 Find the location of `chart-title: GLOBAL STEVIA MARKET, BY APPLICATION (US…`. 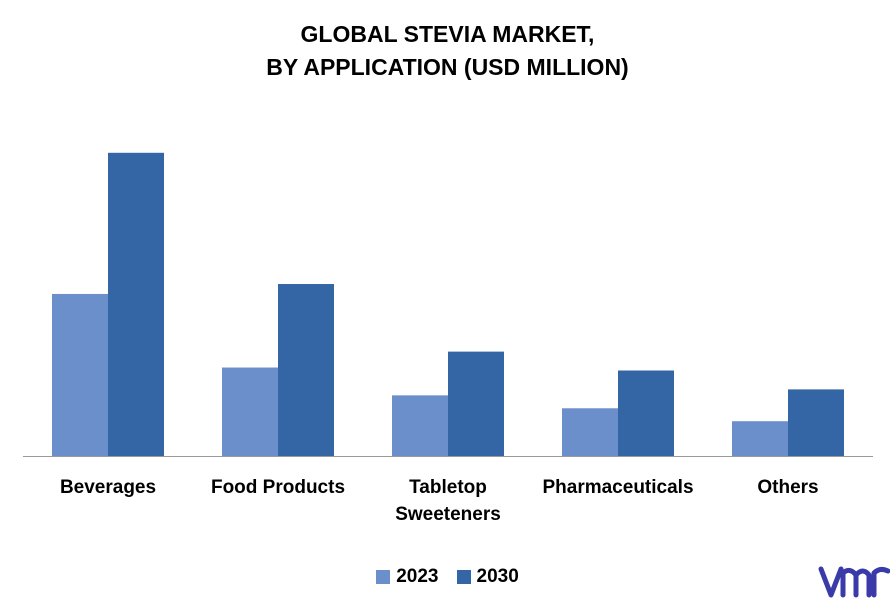

chart-title: GLOBAL STEVIA MARKET, BY APPLICATION (US… is located at coordinates (447, 51).